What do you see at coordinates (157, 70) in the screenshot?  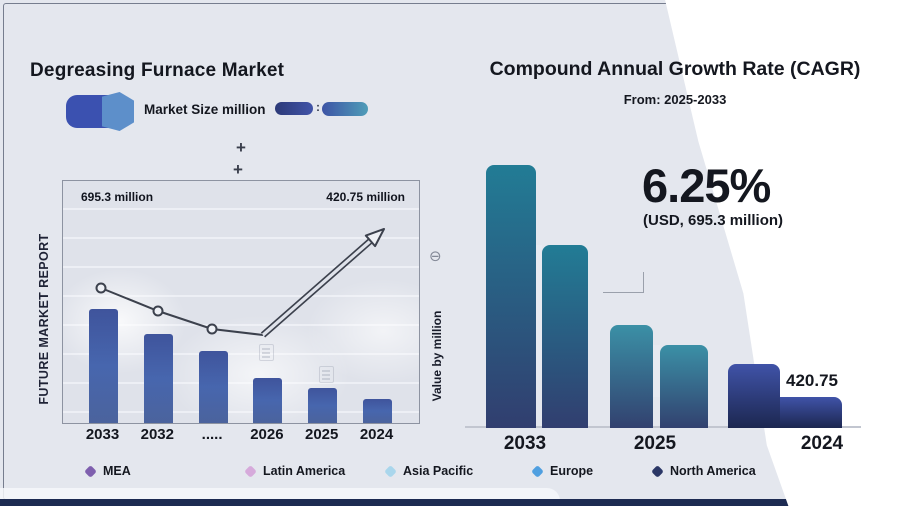 I see `page-title: Degreasing Furnace Market` at bounding box center [157, 70].